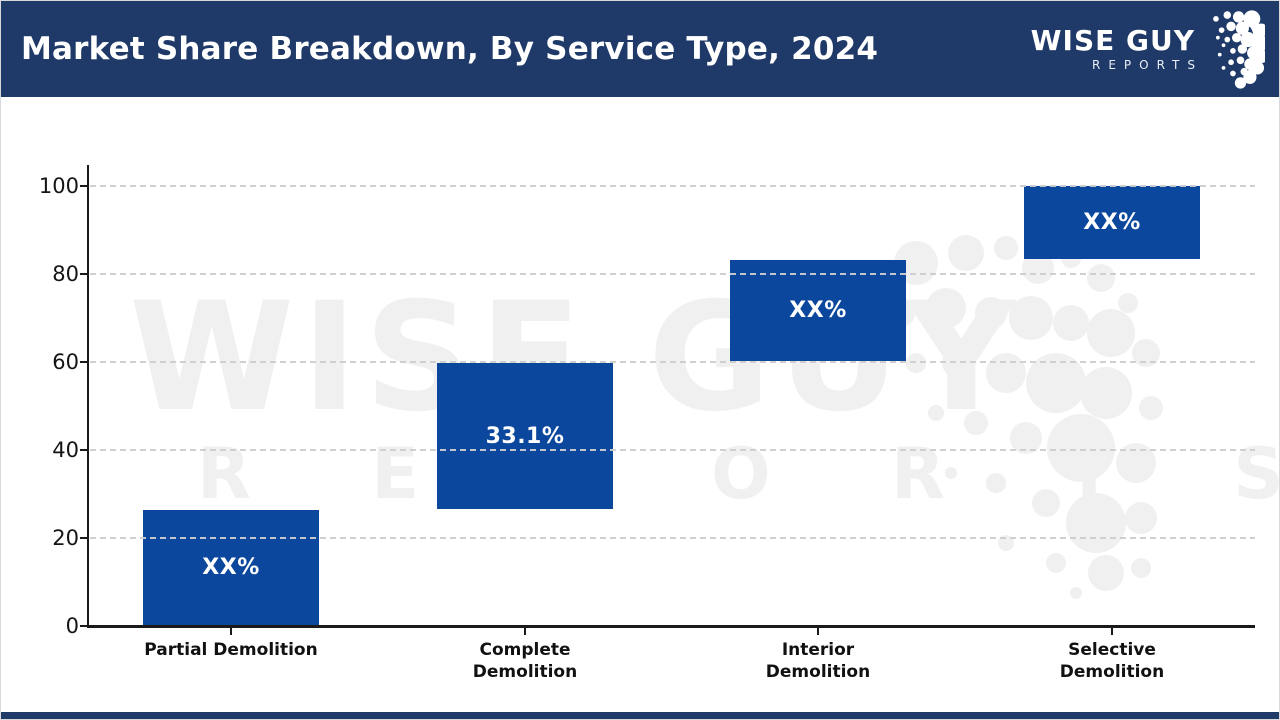 This screenshot has width=1280, height=720. Describe the element at coordinates (1112, 40) in the screenshot. I see `logo-wordmark: WISE GUY` at that location.